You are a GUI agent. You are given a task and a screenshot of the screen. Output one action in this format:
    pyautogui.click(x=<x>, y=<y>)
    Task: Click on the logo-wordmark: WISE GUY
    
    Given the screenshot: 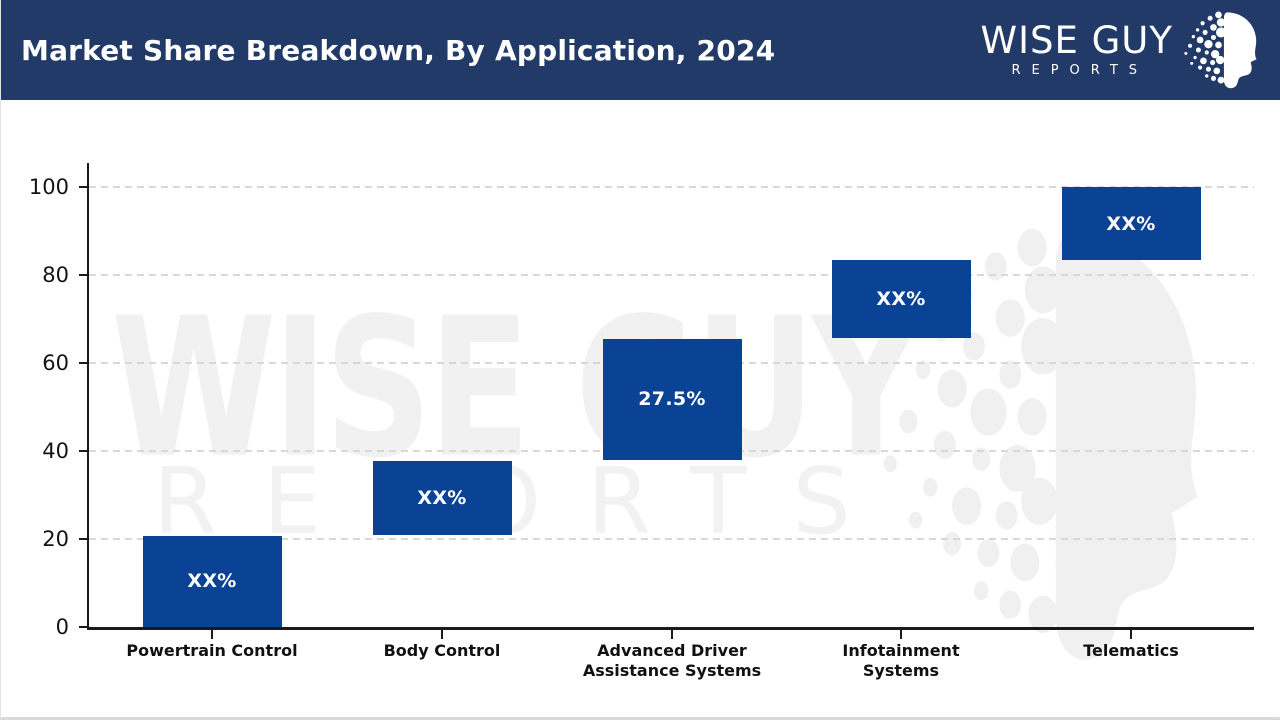 What is the action you would take?
    pyautogui.click(x=1076, y=41)
    